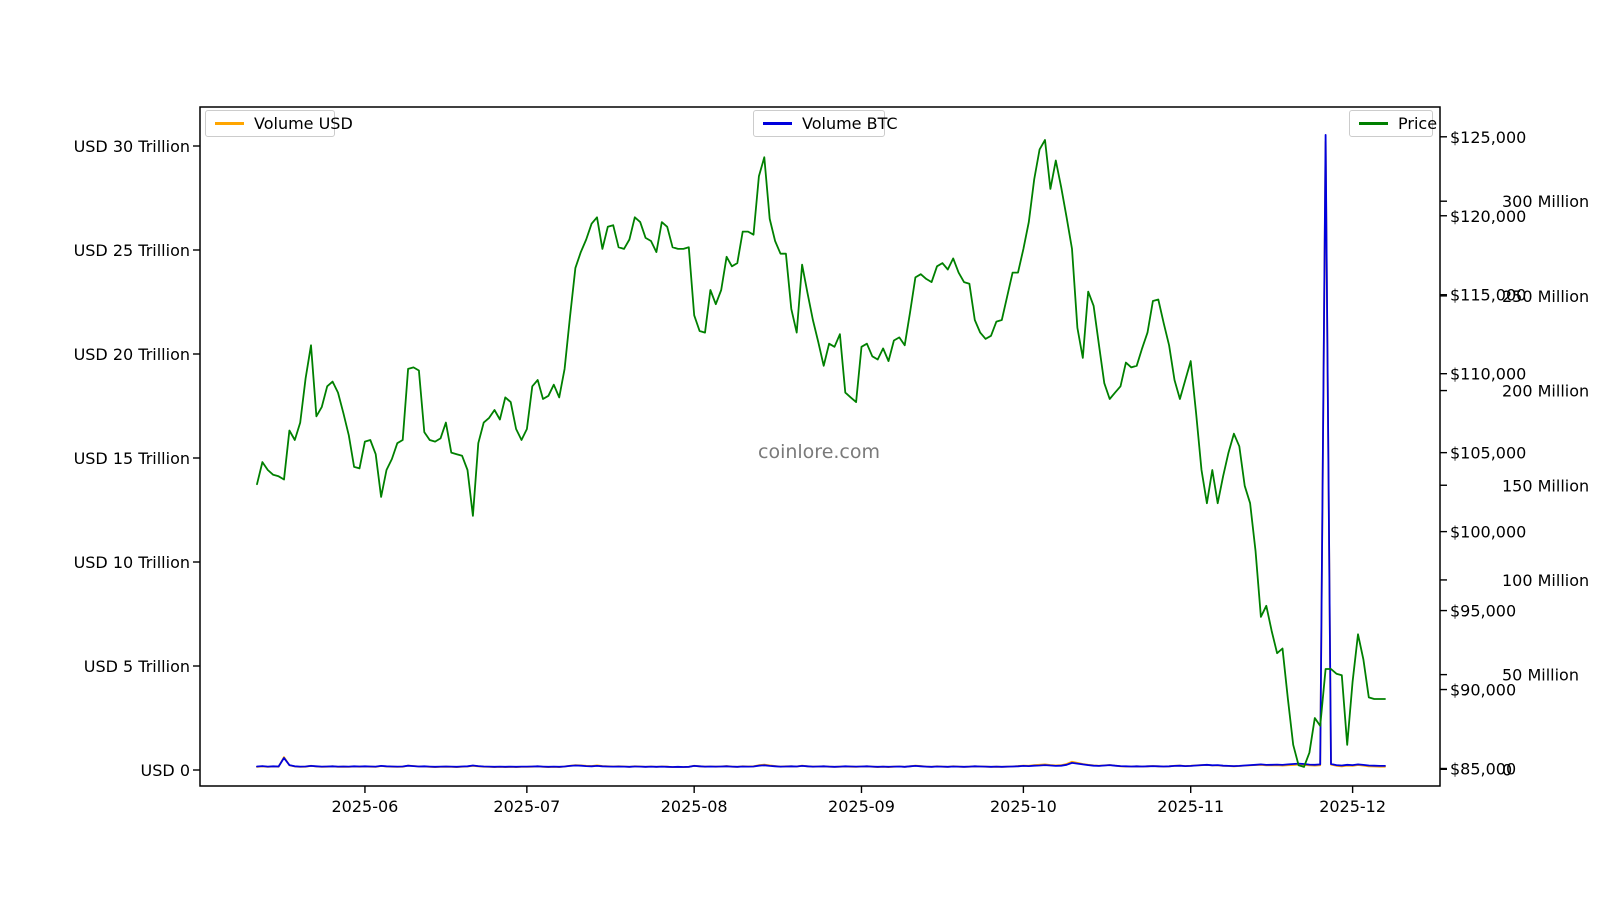 The height and width of the screenshot is (900, 1600). What do you see at coordinates (1418, 123) in the screenshot?
I see `legend-price-label: Price` at bounding box center [1418, 123].